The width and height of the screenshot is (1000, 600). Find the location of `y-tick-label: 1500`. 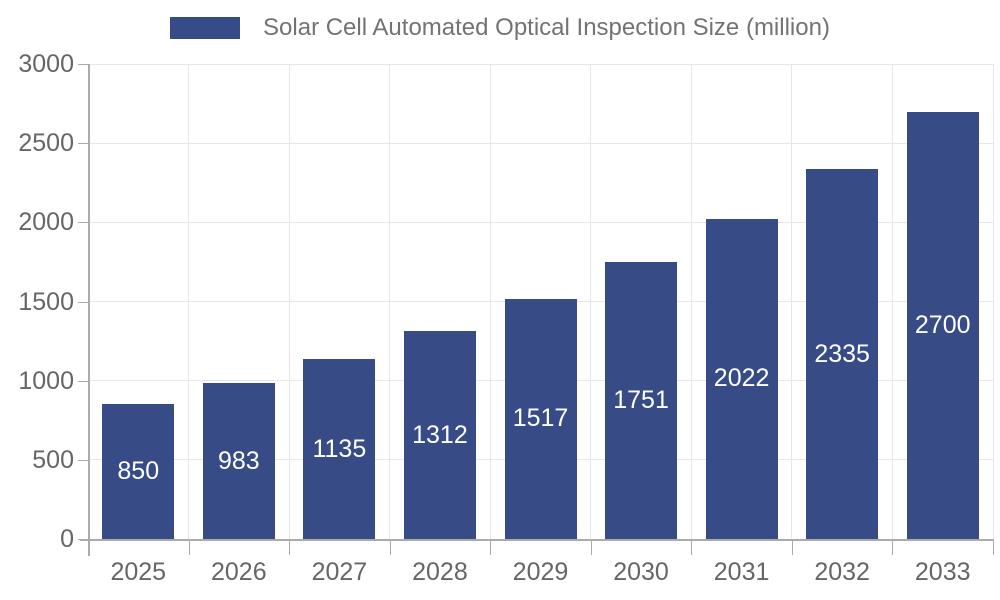

y-tick-label: 1500 is located at coordinates (46, 301).